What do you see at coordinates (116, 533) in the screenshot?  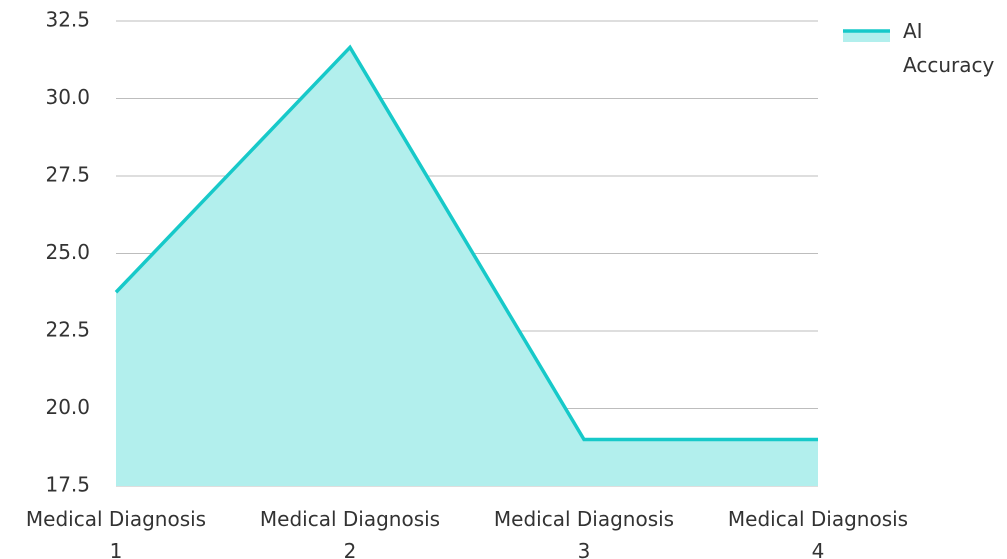 I see `x-tick-label: Medical Diagnosis 1` at bounding box center [116, 533].